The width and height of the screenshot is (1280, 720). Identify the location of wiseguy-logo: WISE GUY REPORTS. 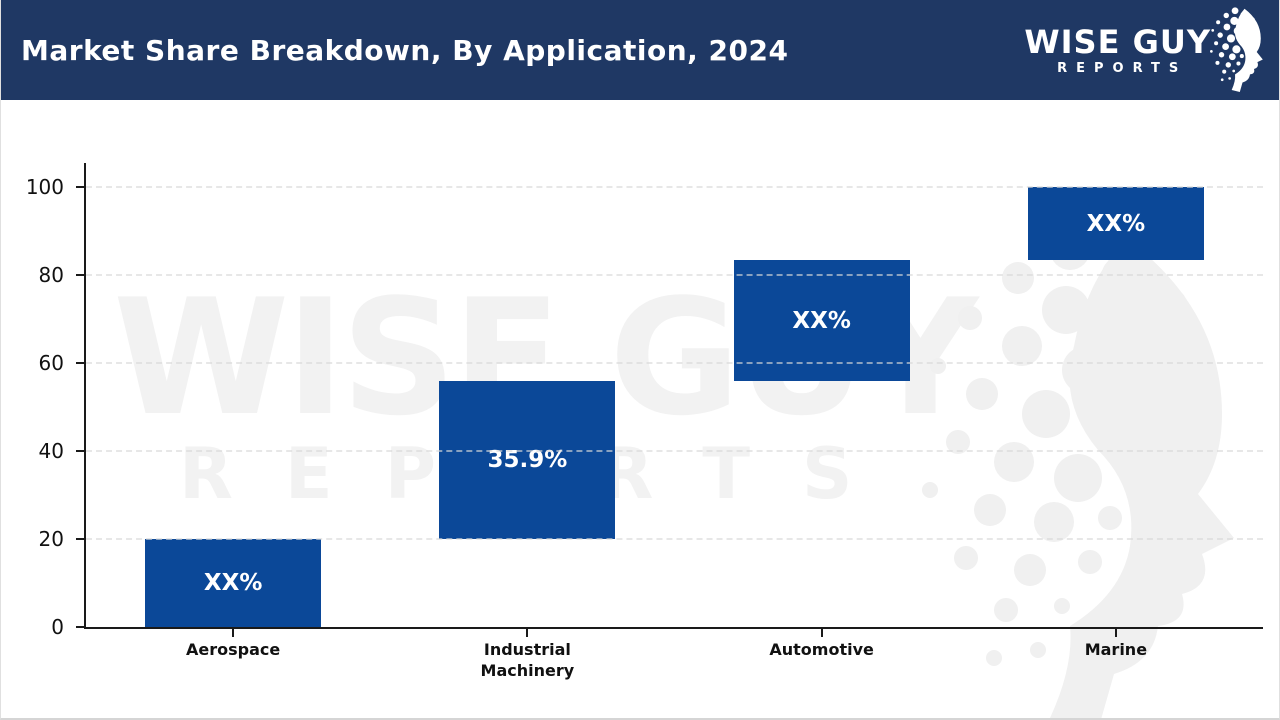
(1151, 50).